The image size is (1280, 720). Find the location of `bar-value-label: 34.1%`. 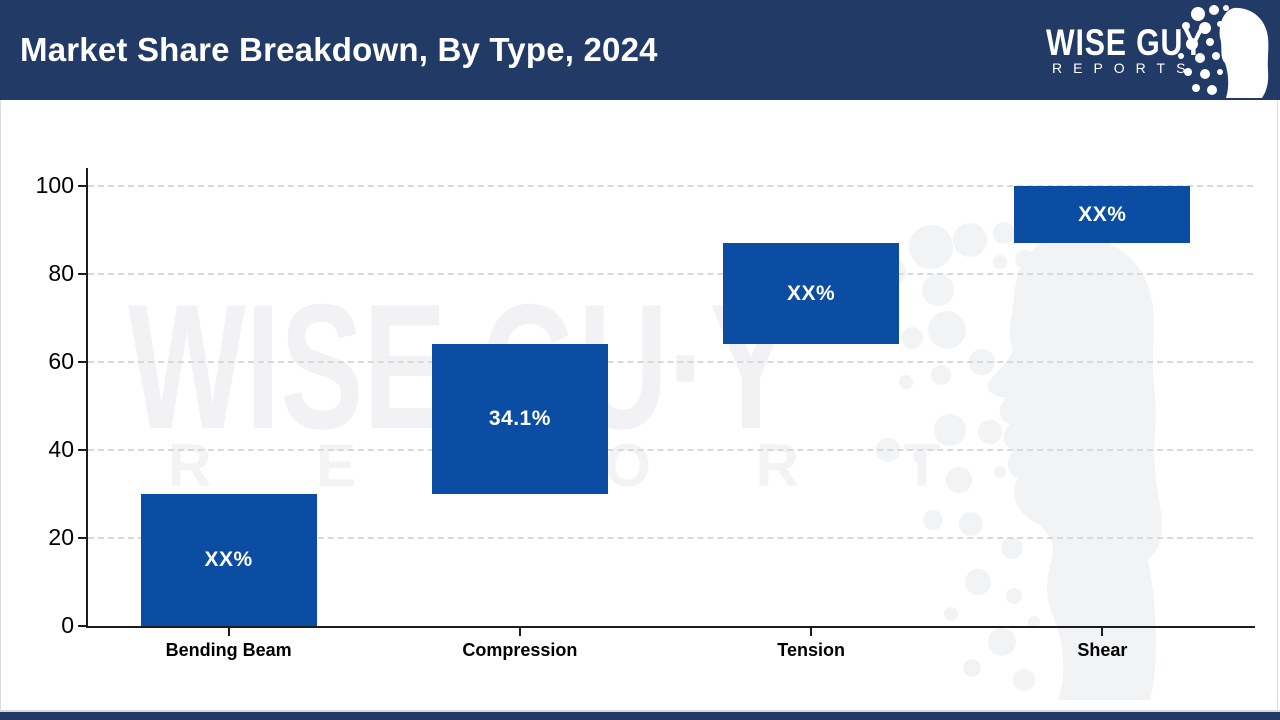

bar-value-label: 34.1% is located at coordinates (519, 418).